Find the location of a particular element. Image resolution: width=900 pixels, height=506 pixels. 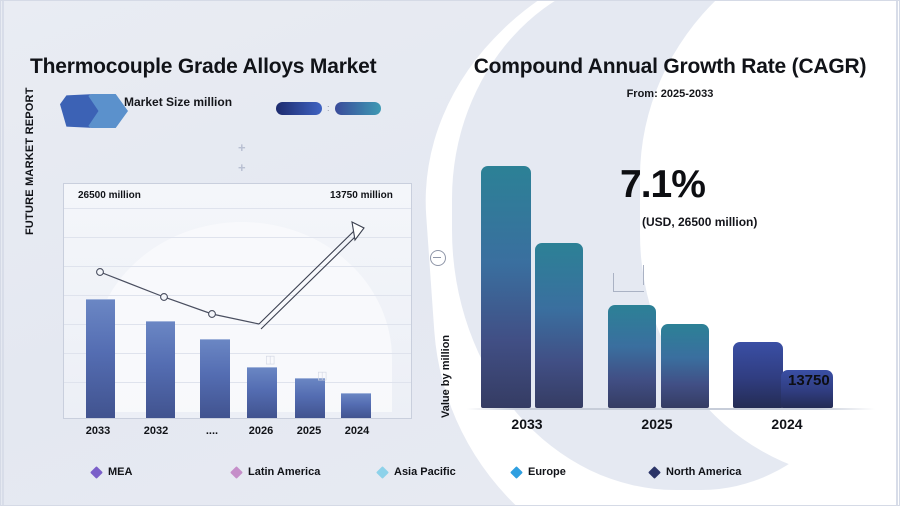

trend-line-overlay is located at coordinates (230, 275).